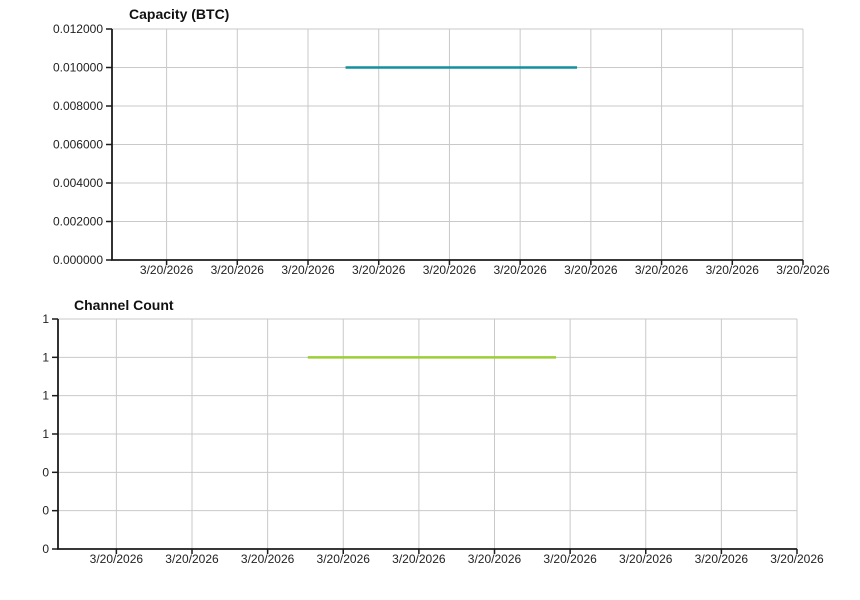 The image size is (860, 600). I want to click on channel-count-chart-title: Channel Count, so click(124, 305).